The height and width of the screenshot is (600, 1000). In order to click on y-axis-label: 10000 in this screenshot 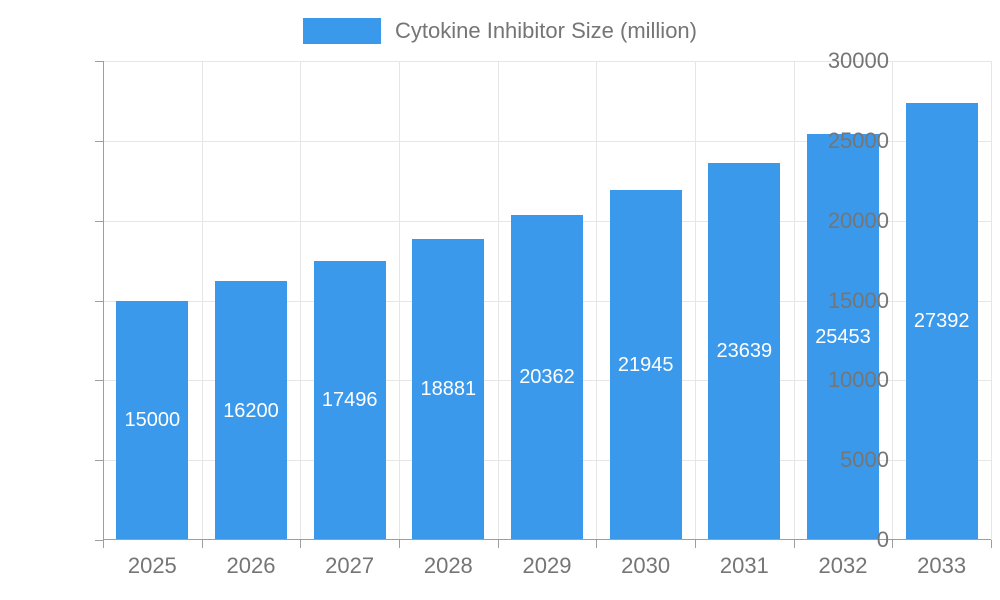, I will do `click(858, 380)`.